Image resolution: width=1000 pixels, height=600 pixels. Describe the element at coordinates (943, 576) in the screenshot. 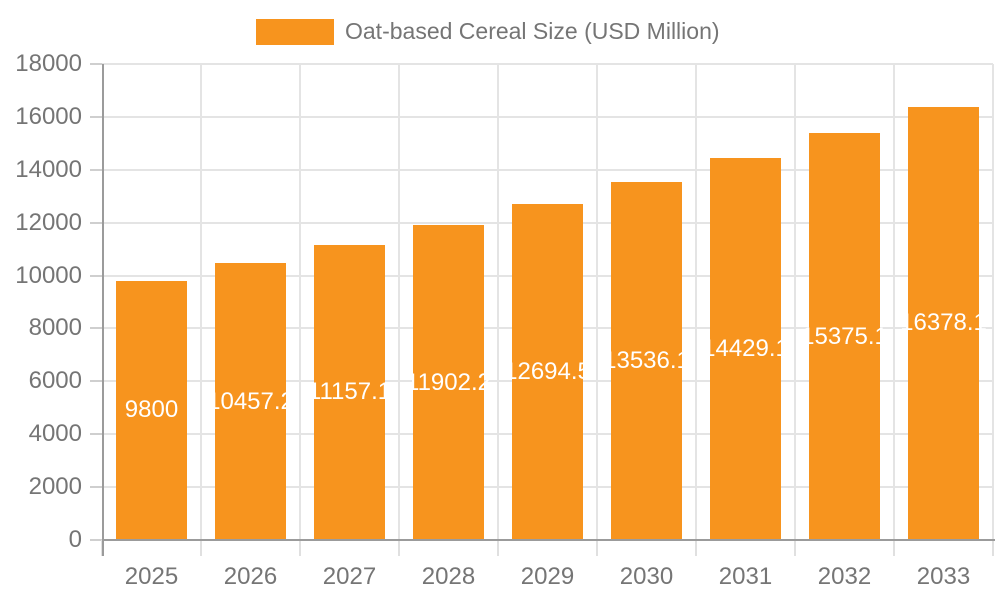

I see `x-axis-label: 2033` at that location.